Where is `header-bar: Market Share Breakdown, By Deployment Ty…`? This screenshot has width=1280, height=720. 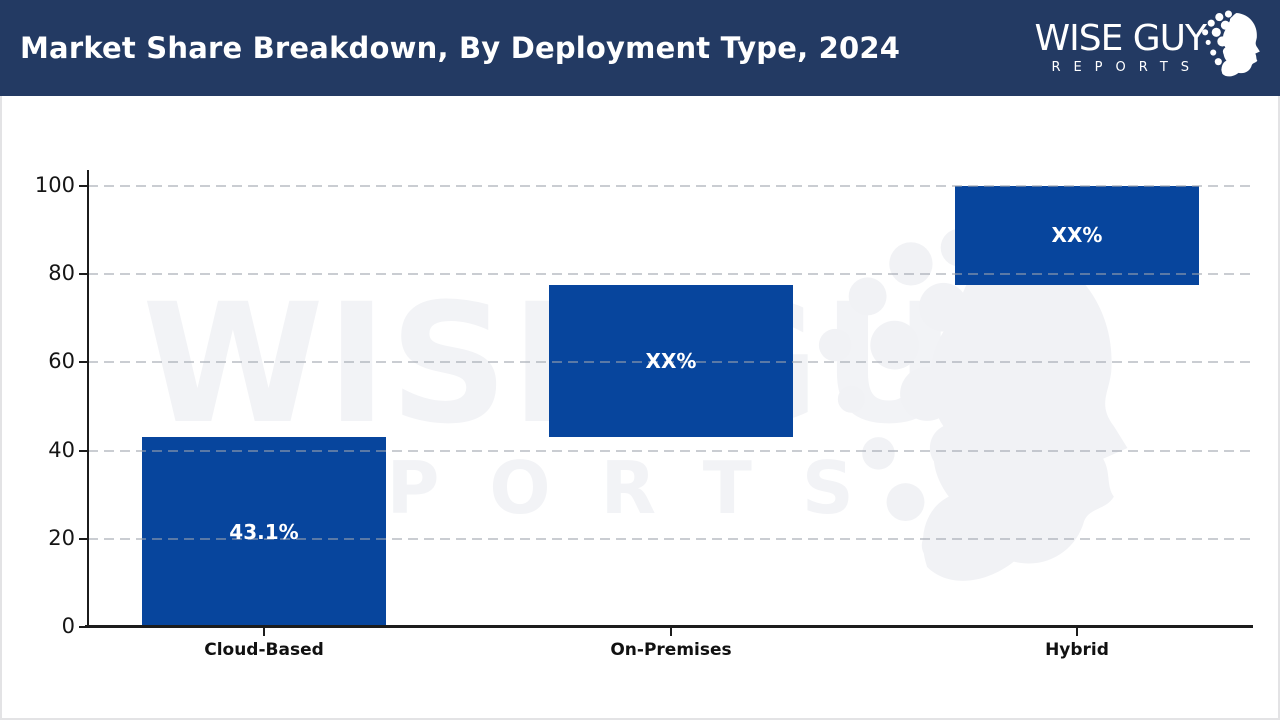 header-bar: Market Share Breakdown, By Deployment Ty… is located at coordinates (640, 48).